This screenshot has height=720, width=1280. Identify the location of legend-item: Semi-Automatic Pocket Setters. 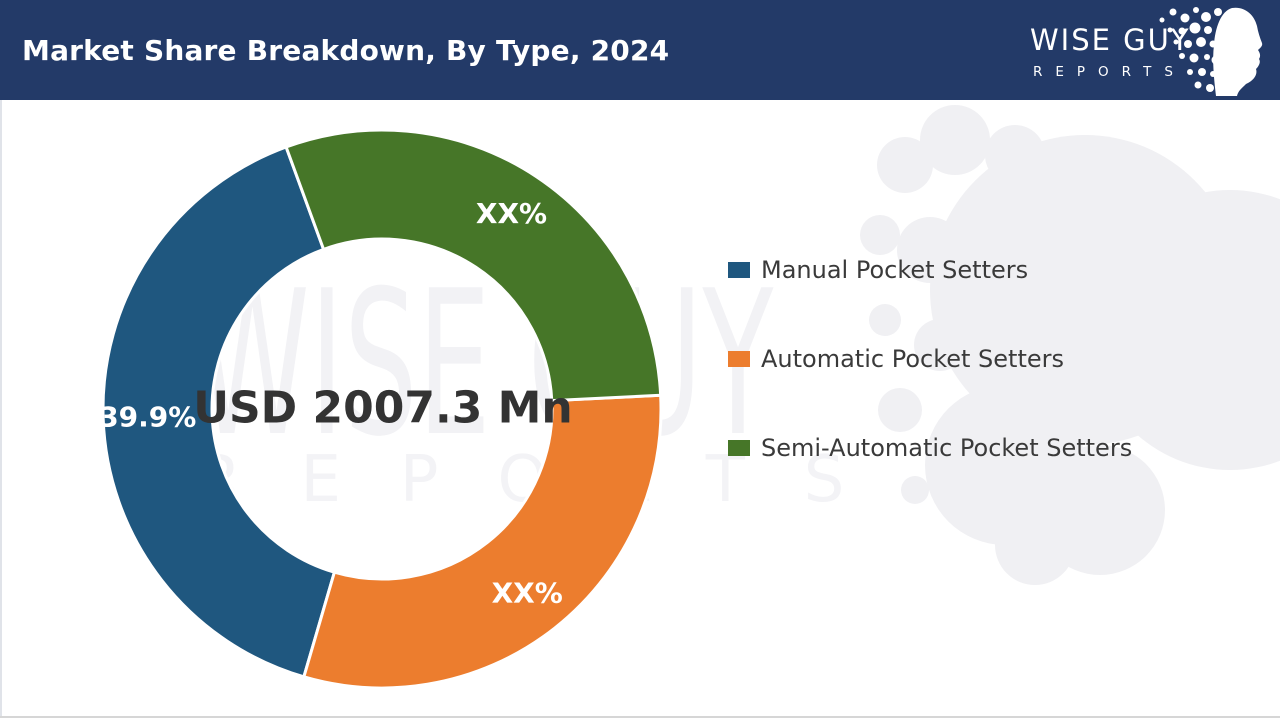
(930, 447).